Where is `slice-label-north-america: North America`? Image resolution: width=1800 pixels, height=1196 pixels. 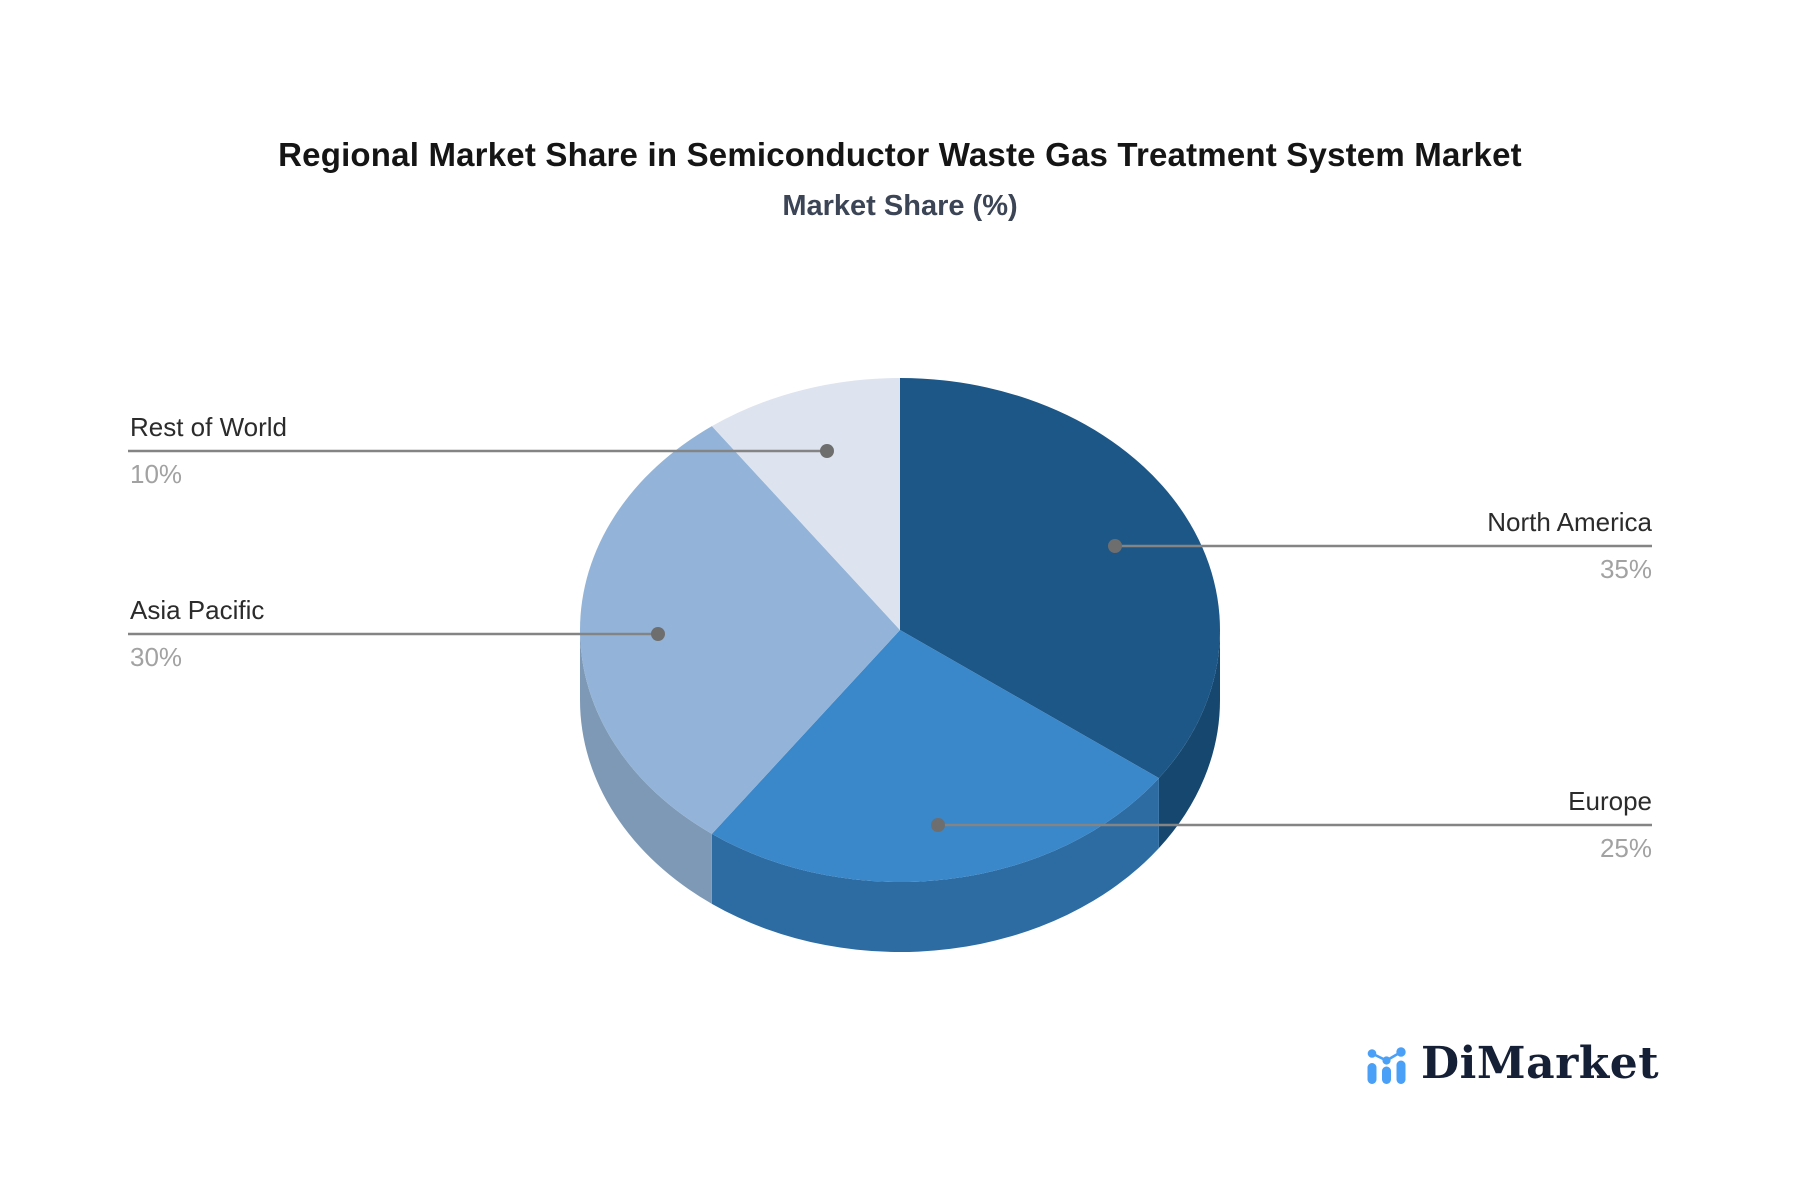 slice-label-north-america: North America is located at coordinates (1569, 522).